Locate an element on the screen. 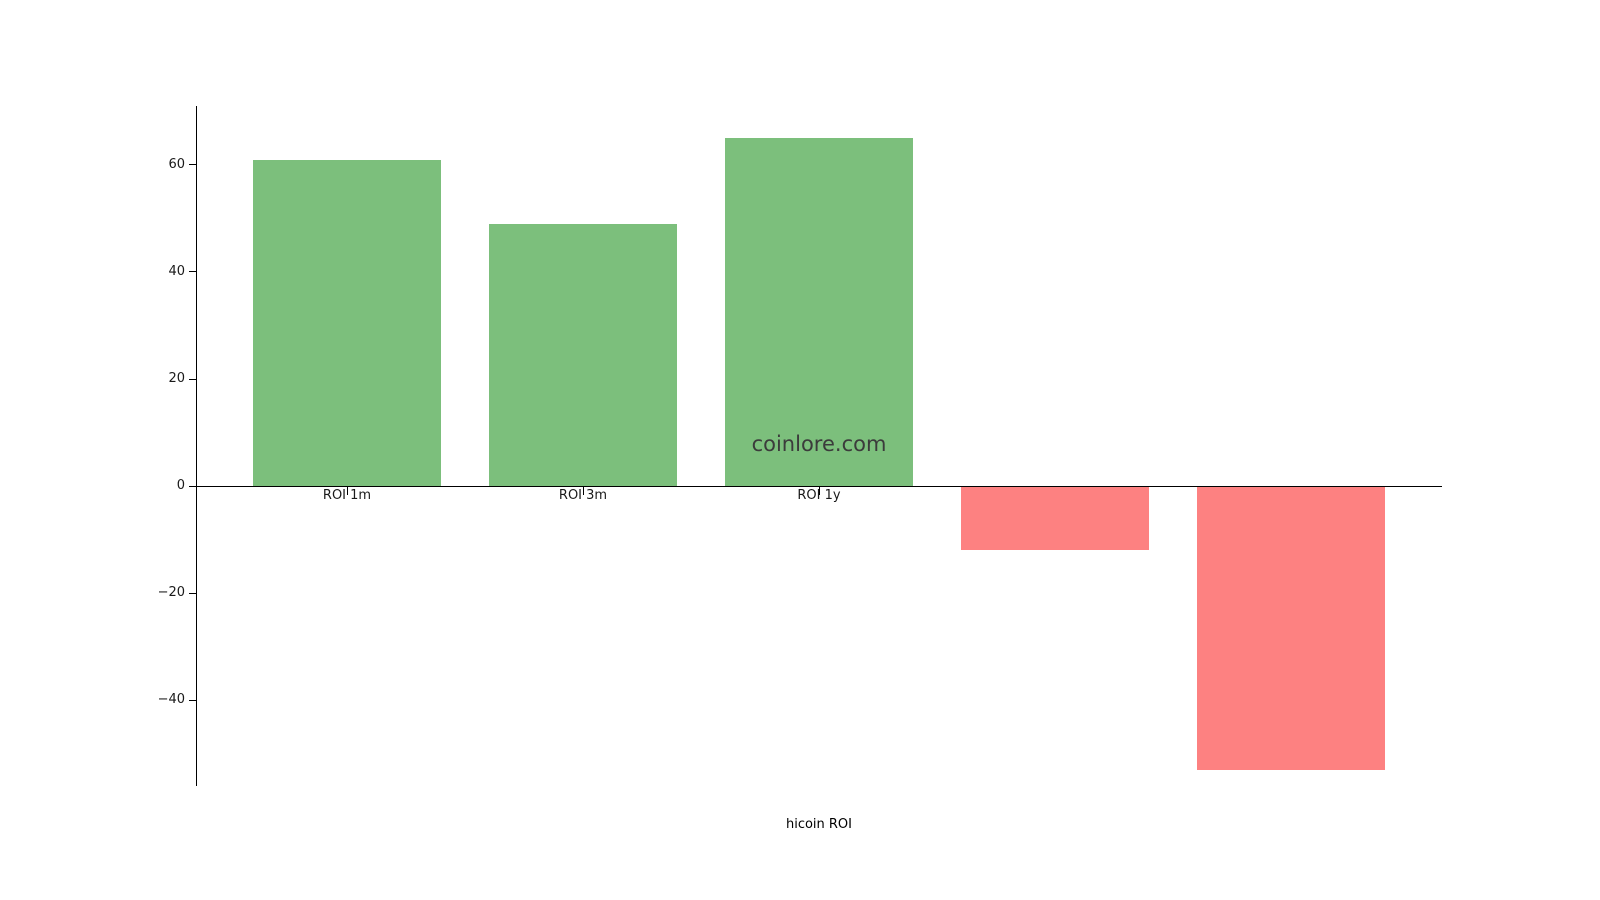 The width and height of the screenshot is (1600, 900). ytick-mark--40 is located at coordinates (192, 700).